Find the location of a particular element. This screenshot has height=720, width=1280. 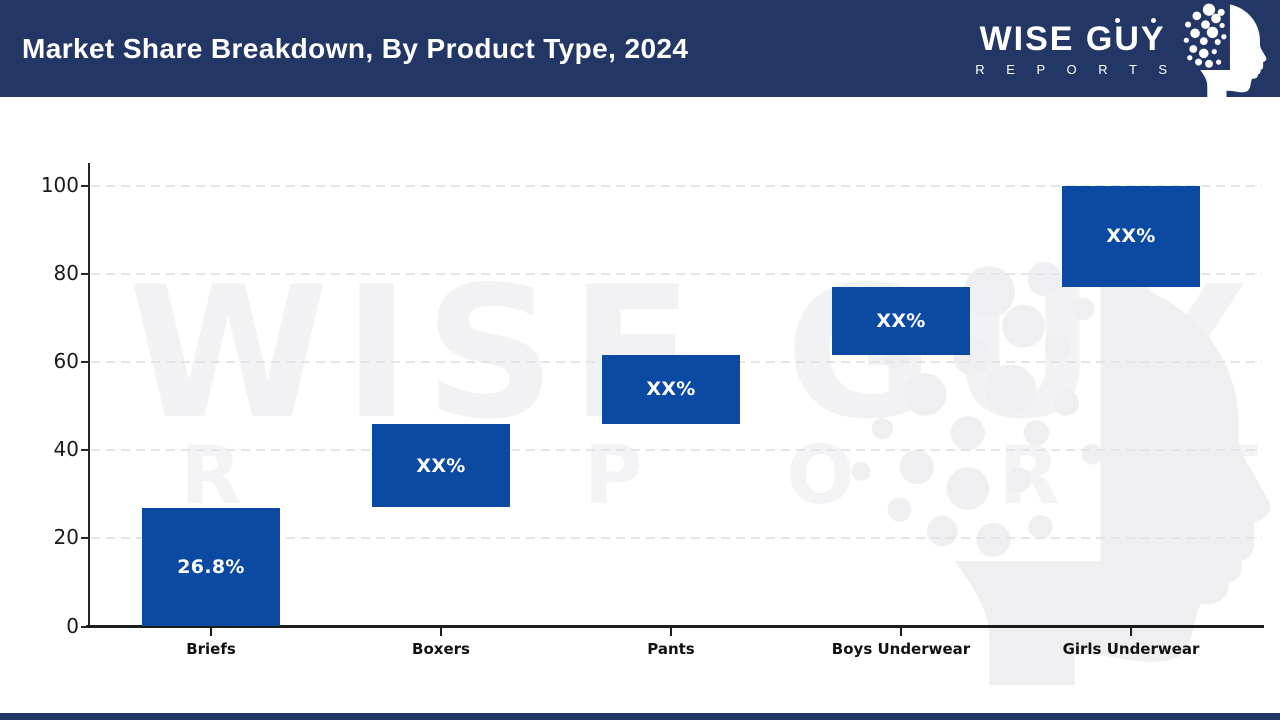

x-axis-label-pants: Pants is located at coordinates (671, 649).